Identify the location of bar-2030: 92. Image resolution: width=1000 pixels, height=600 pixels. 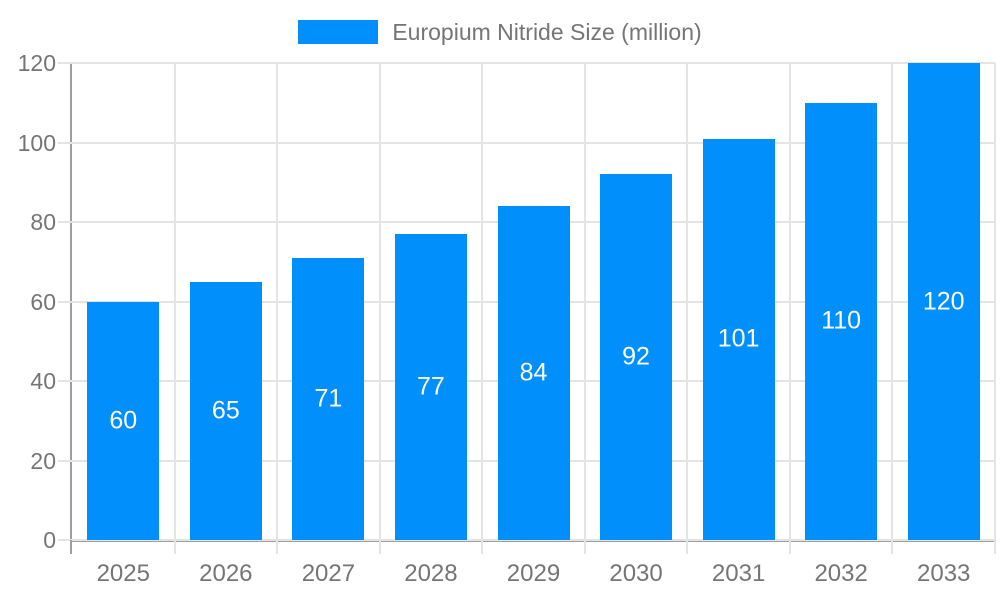
(636, 357).